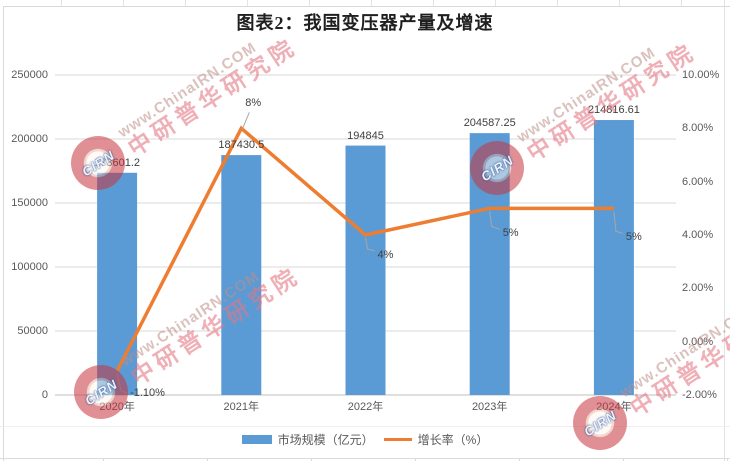 The width and height of the screenshot is (730, 461). Describe the element at coordinates (613, 110) in the screenshot. I see `bar-value-label: 214816.61` at that location.